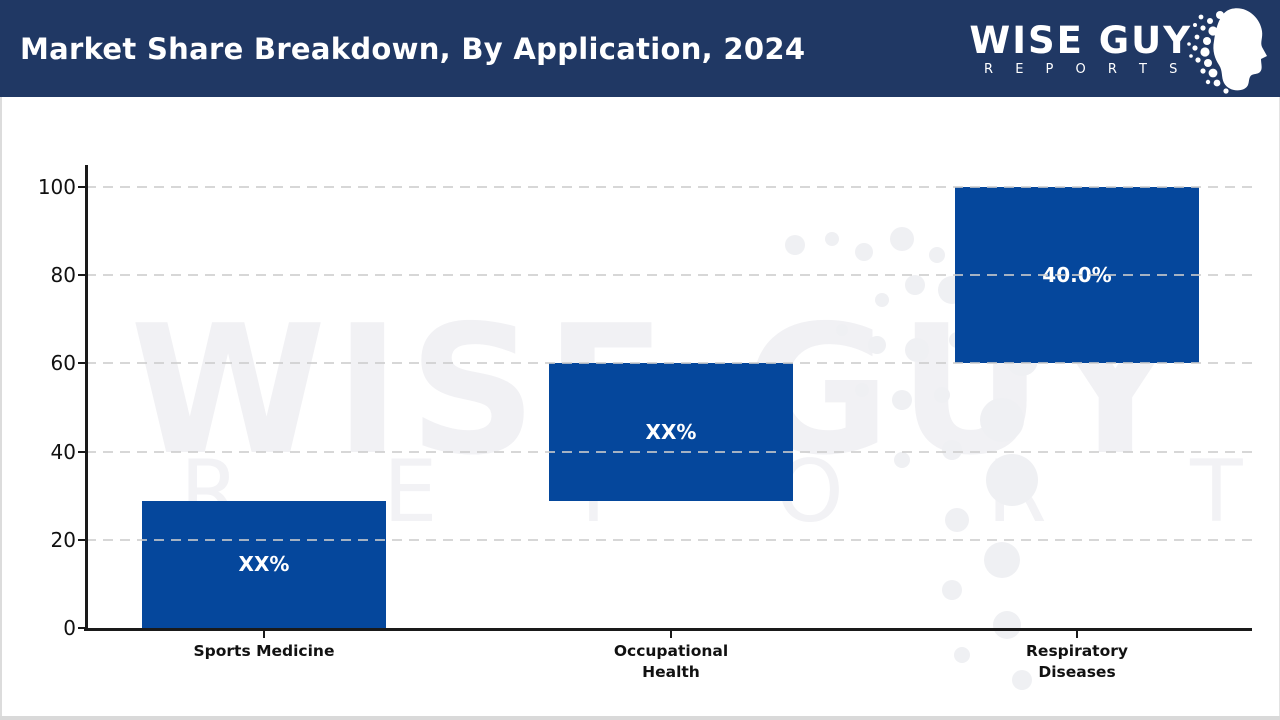 The image size is (1280, 720). I want to click on dotted-head-profile-icon, so click(1227, 50).